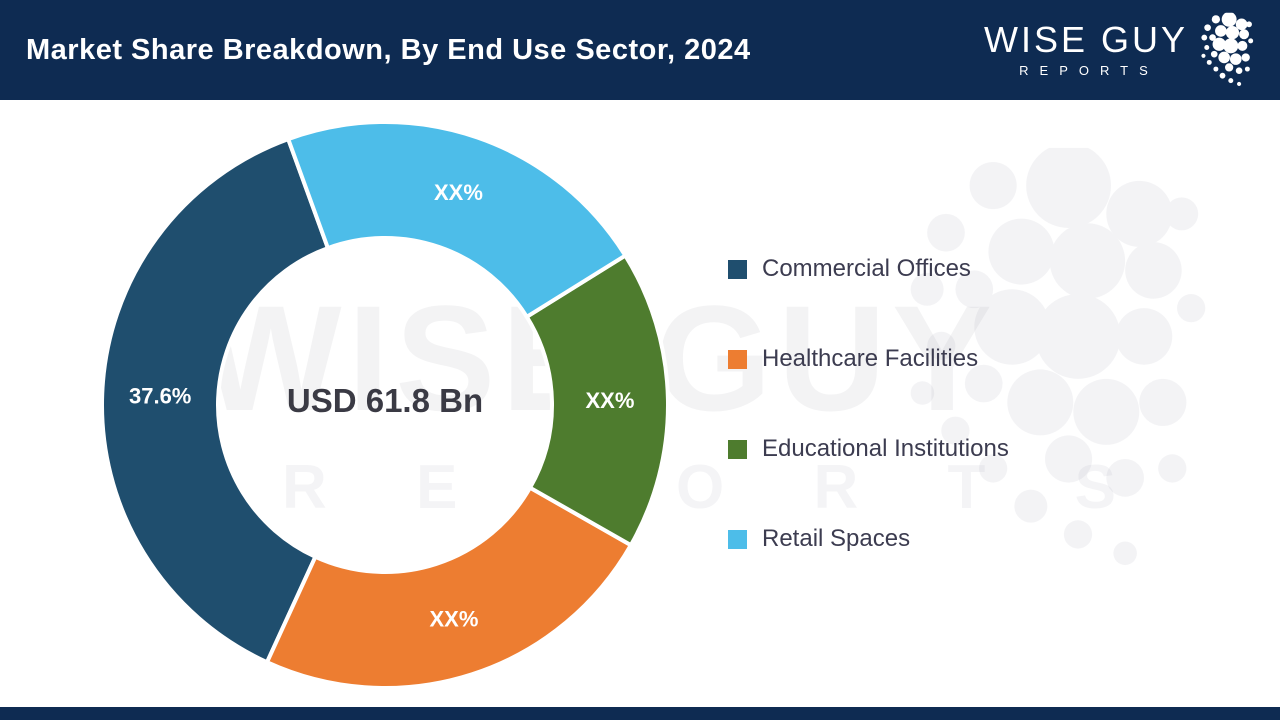  Describe the element at coordinates (385, 400) in the screenshot. I see `donut-center-value: USD 61.8 Bn` at that location.